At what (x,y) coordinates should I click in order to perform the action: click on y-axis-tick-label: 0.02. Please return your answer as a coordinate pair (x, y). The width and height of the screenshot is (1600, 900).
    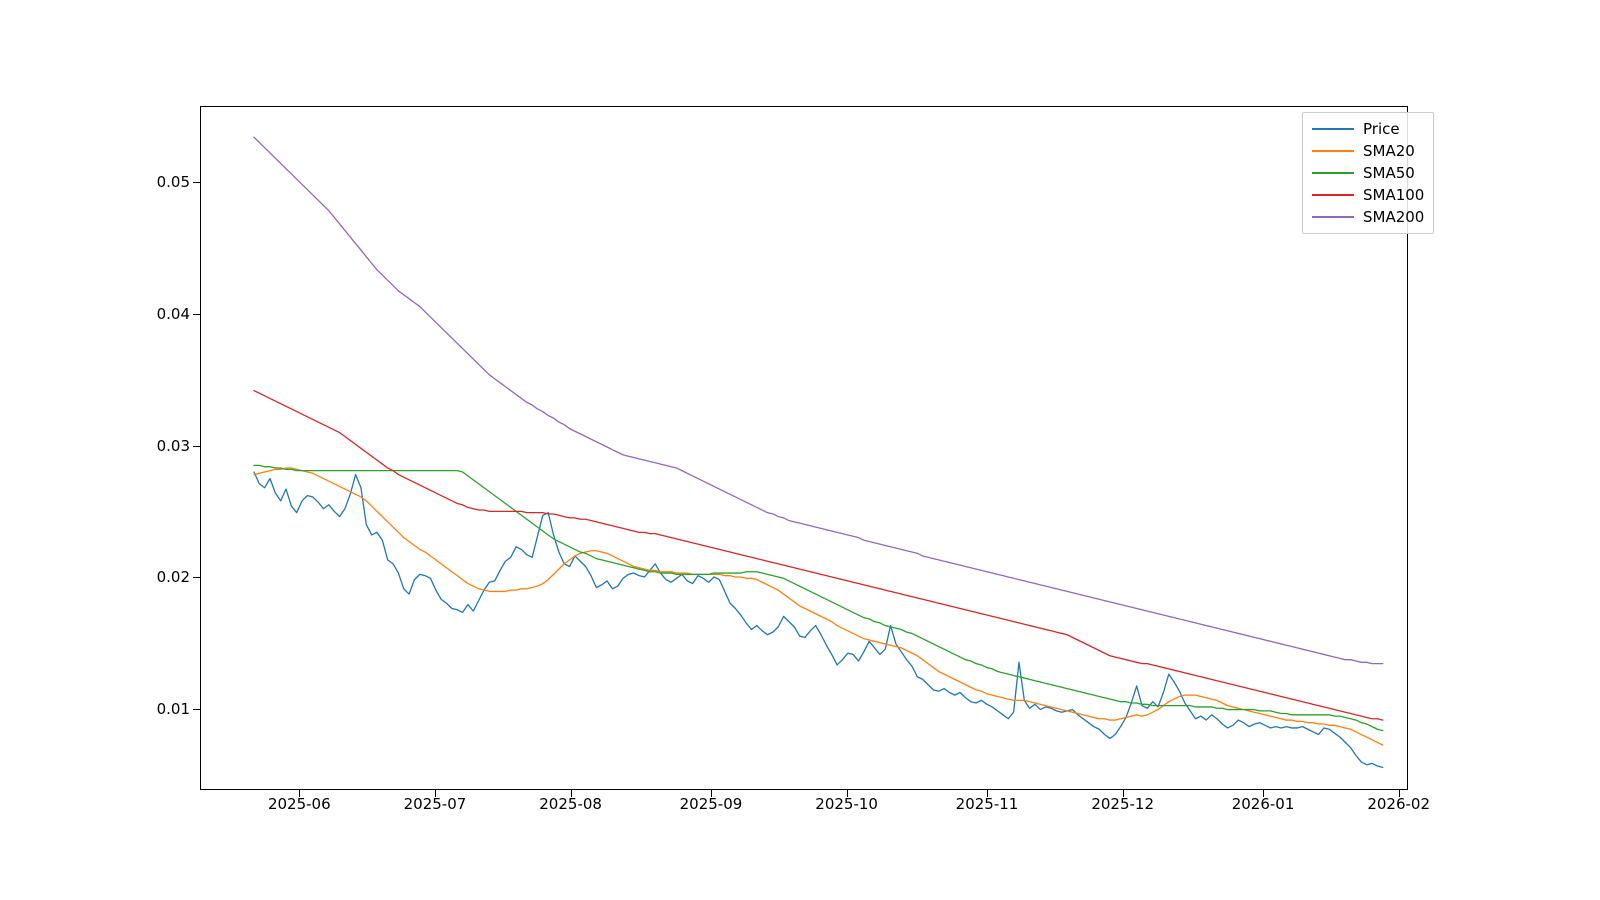
    Looking at the image, I should click on (173, 577).